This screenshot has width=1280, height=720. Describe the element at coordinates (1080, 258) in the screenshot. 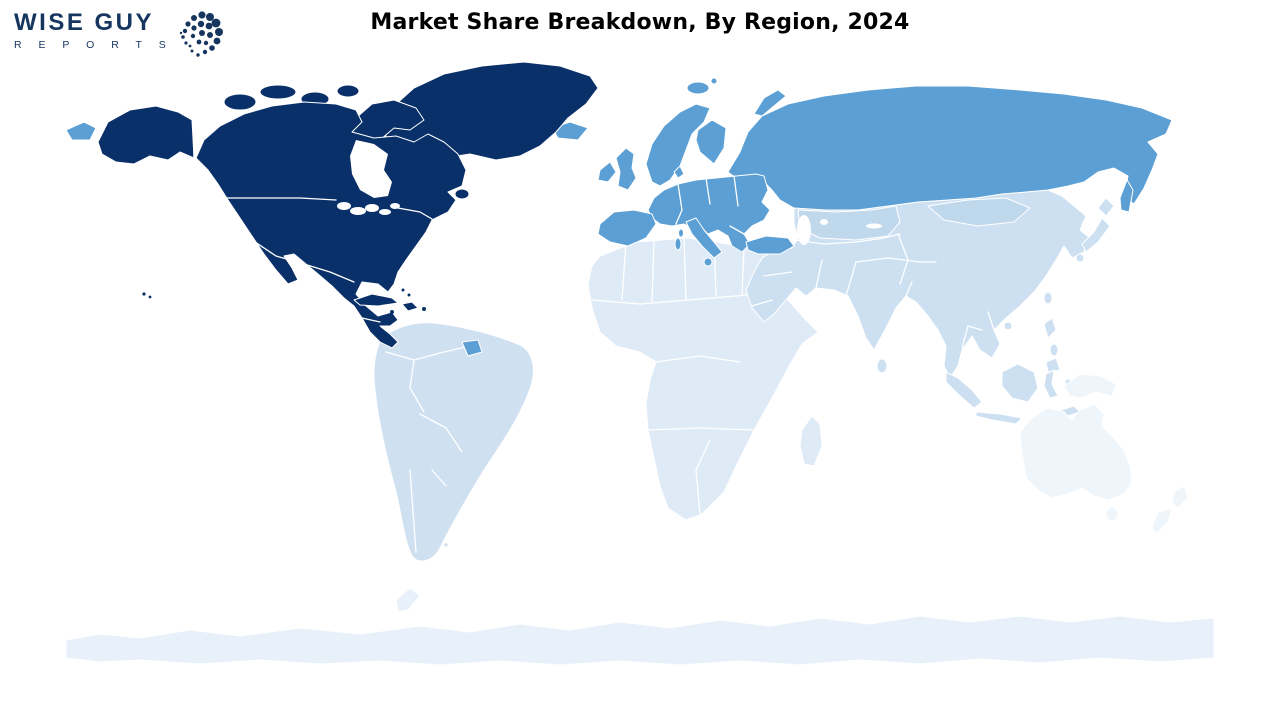

I see `japan-kyushu` at that location.